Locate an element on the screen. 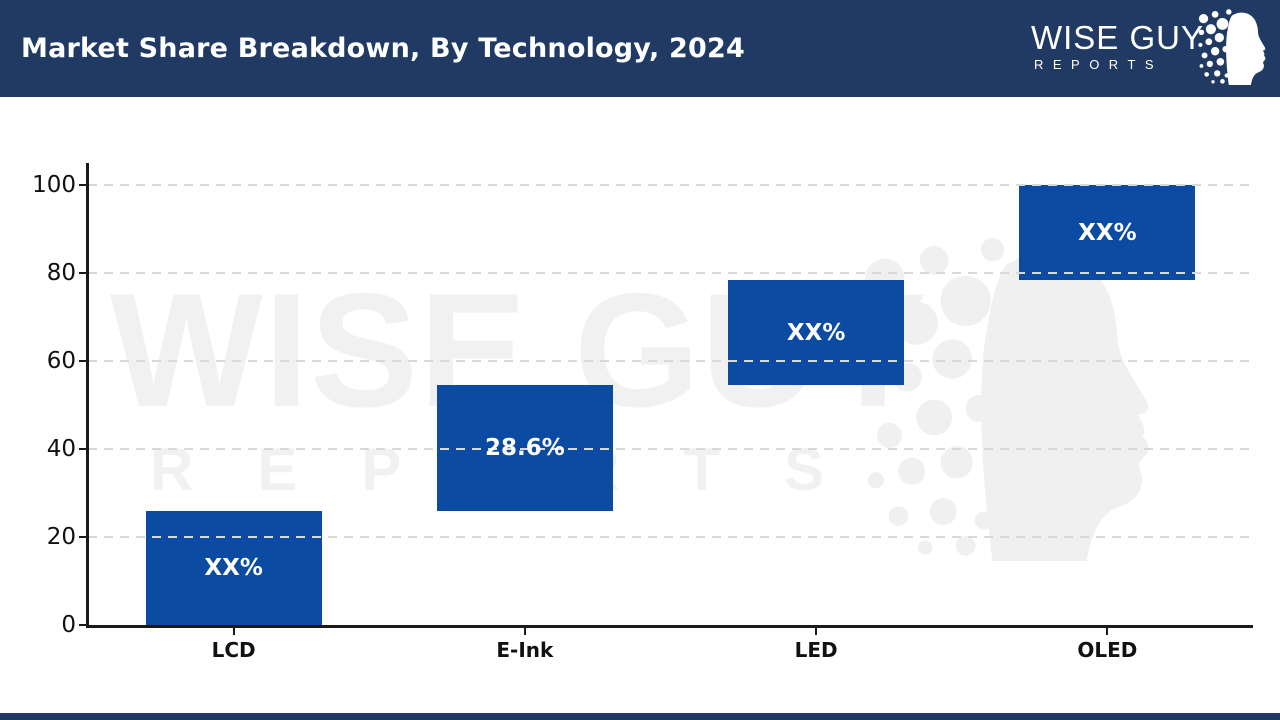 Image resolution: width=1280 pixels, height=720 pixels. bar-value-label: 28.6% is located at coordinates (524, 447).